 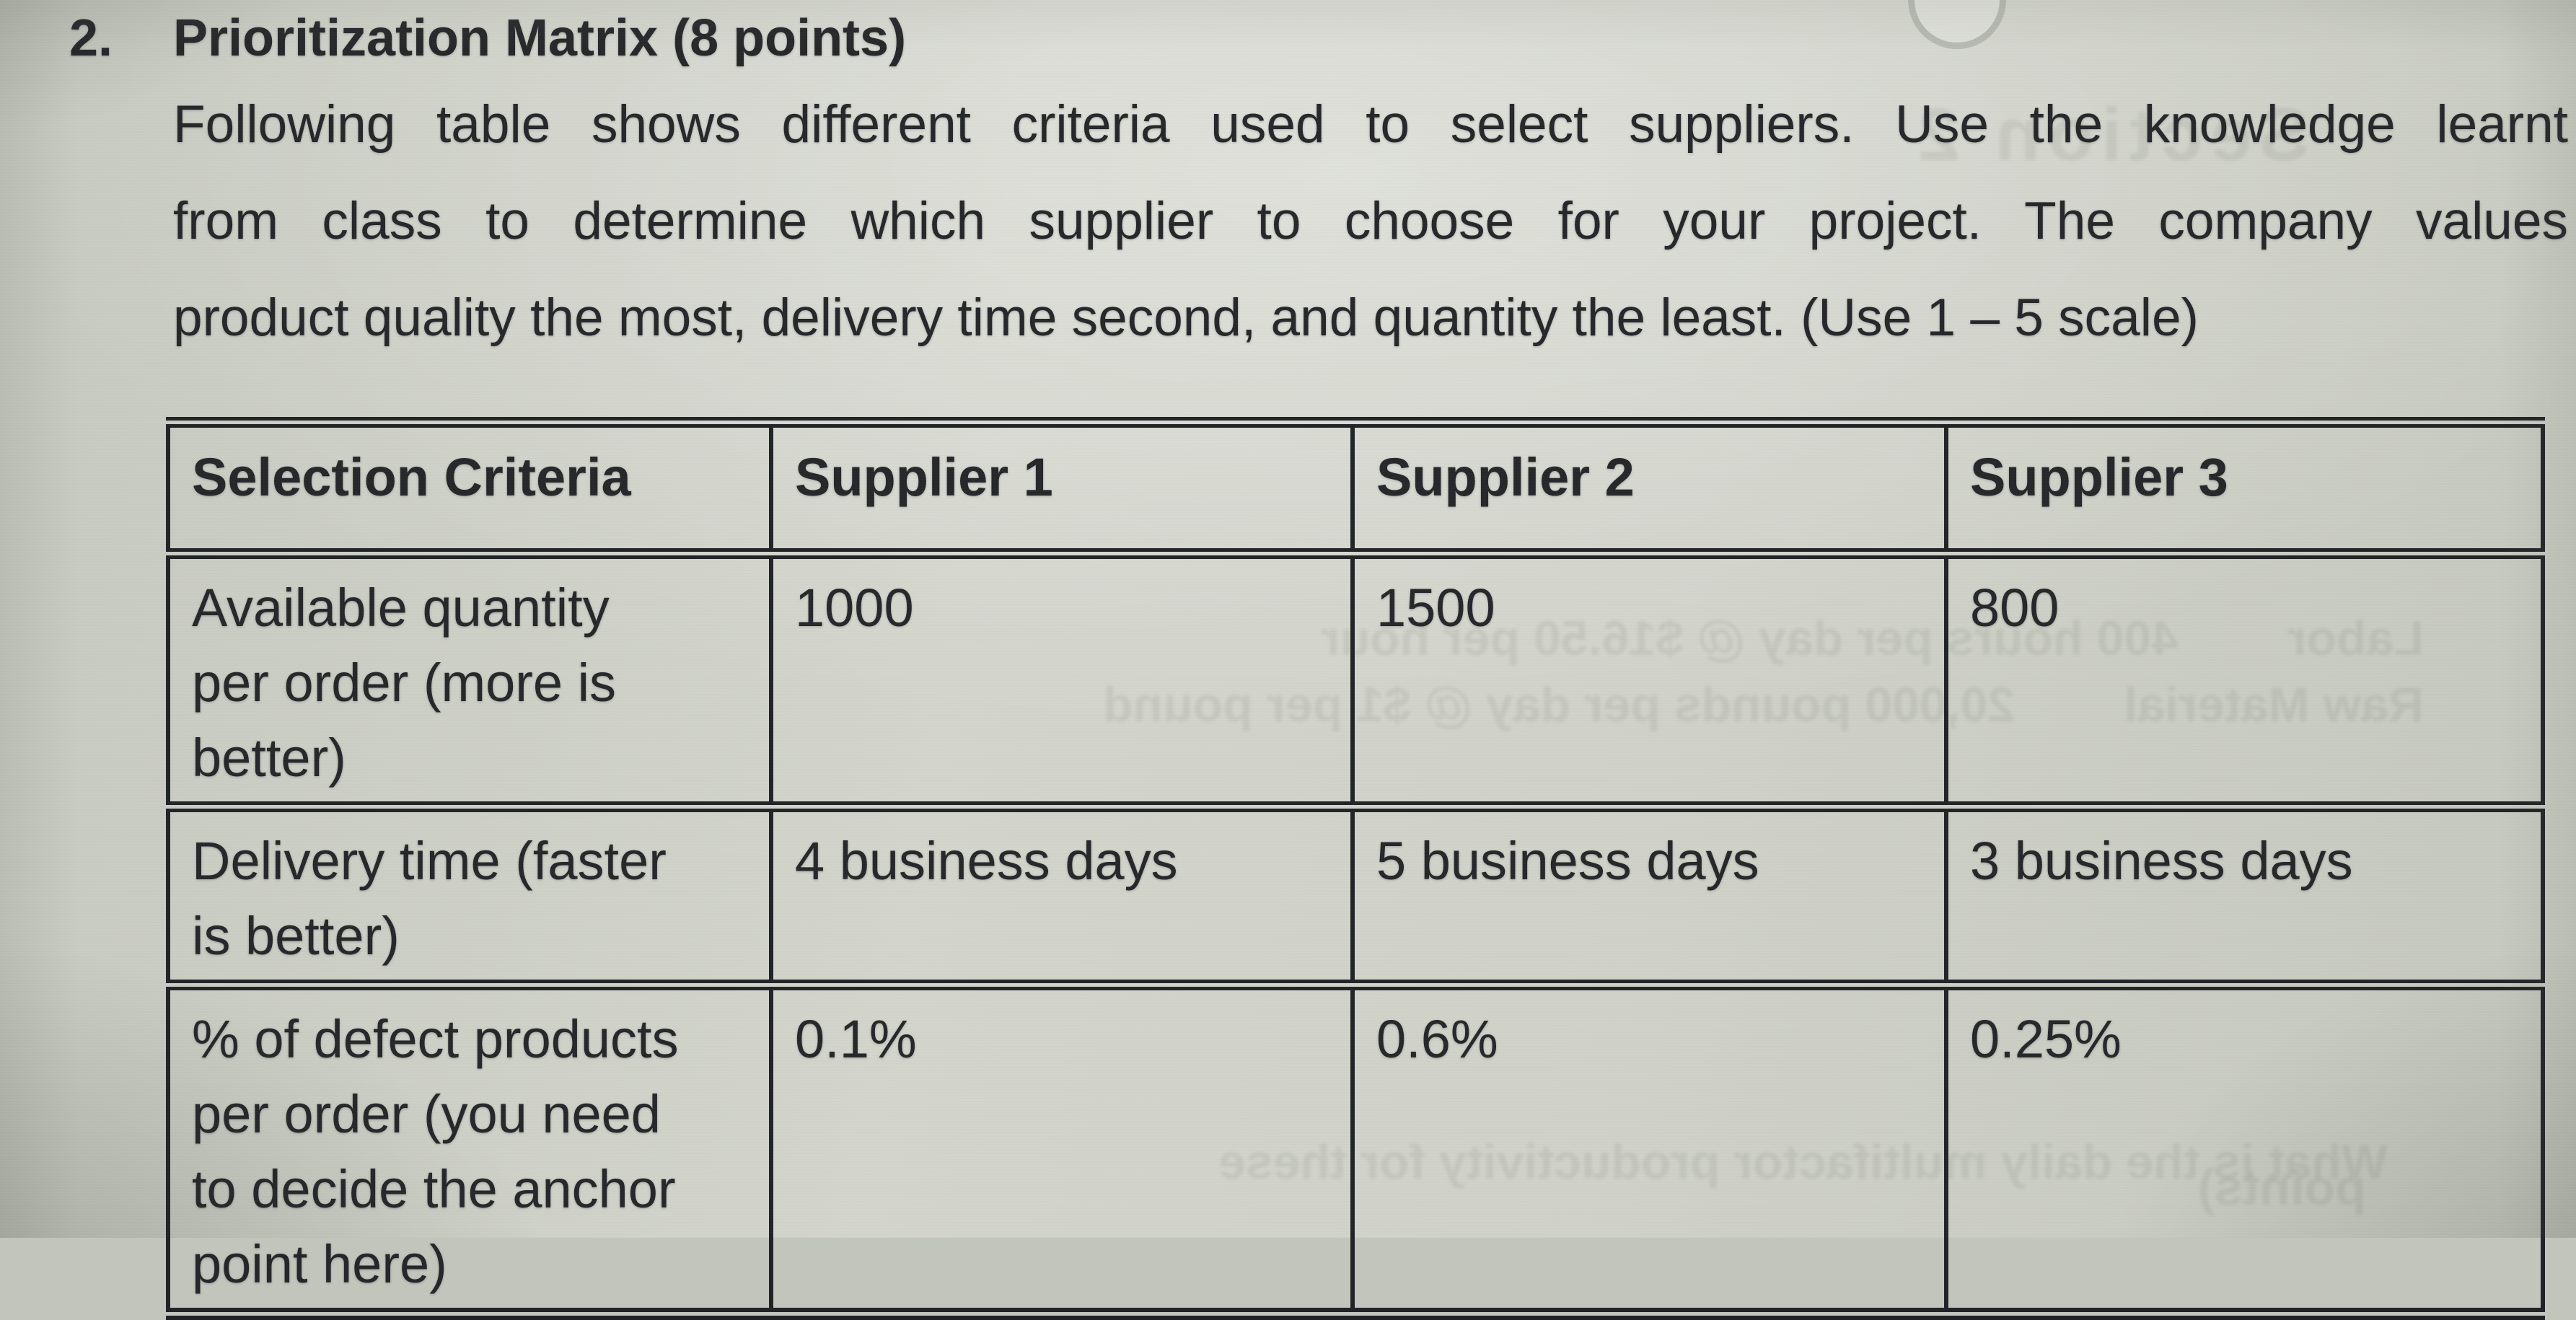 I want to click on section-heading: 2. Prioritization Matrix (8 points), so click(x=487, y=39).